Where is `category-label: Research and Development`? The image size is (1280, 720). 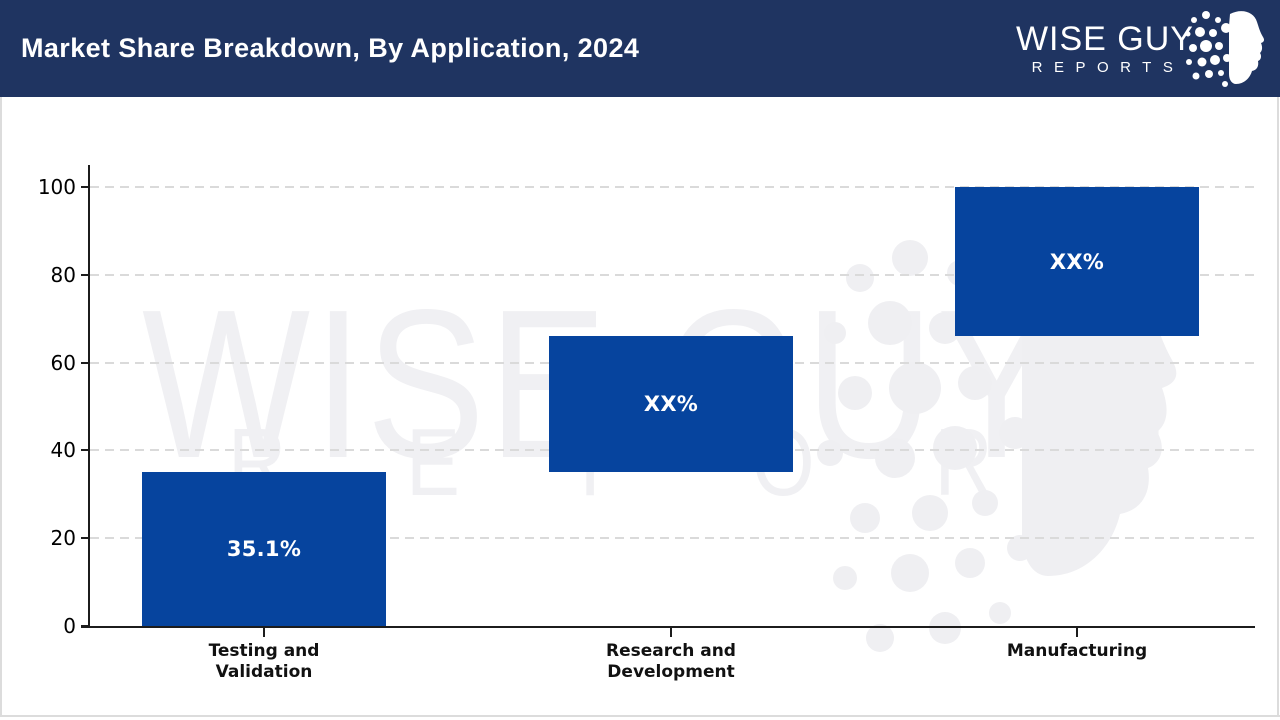
category-label: Research and Development is located at coordinates (671, 662).